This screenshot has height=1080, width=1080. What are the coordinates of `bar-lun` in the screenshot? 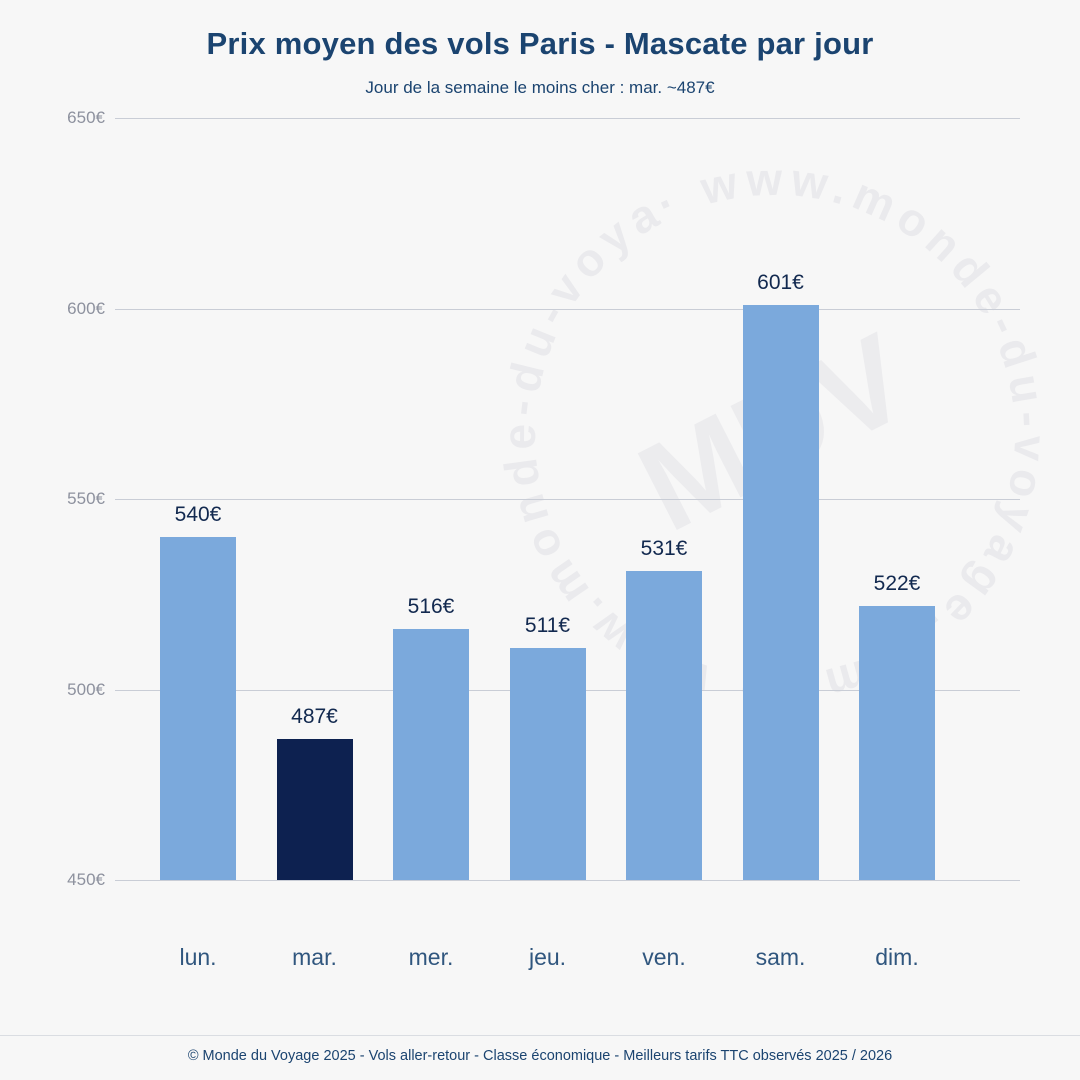 It's located at (198, 708).